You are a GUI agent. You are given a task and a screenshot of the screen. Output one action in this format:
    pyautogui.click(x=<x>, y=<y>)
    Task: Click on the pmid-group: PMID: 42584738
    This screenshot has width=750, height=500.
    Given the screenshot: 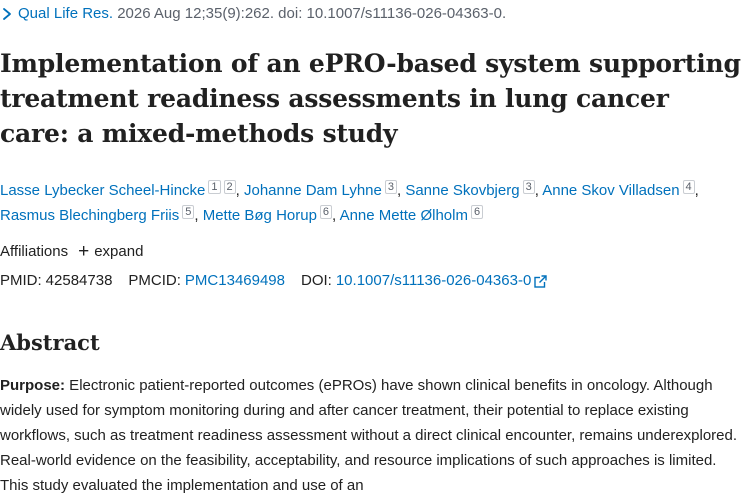 What is the action you would take?
    pyautogui.click(x=56, y=281)
    